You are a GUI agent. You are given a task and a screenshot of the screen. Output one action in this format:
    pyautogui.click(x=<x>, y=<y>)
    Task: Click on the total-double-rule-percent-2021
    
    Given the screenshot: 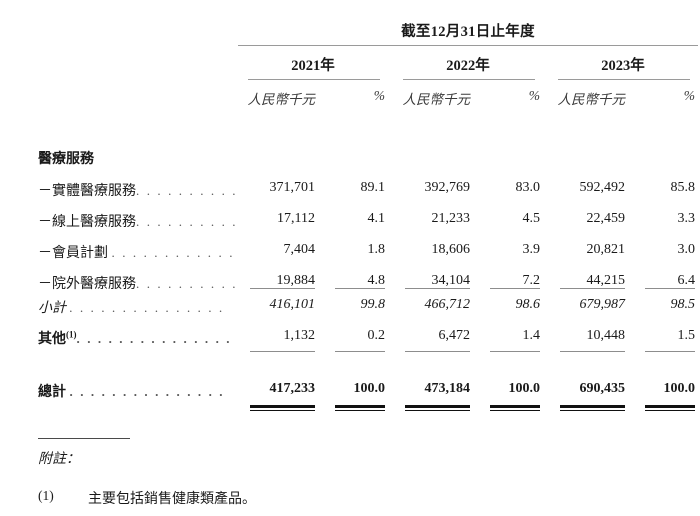 What is the action you would take?
    pyautogui.click(x=360, y=408)
    